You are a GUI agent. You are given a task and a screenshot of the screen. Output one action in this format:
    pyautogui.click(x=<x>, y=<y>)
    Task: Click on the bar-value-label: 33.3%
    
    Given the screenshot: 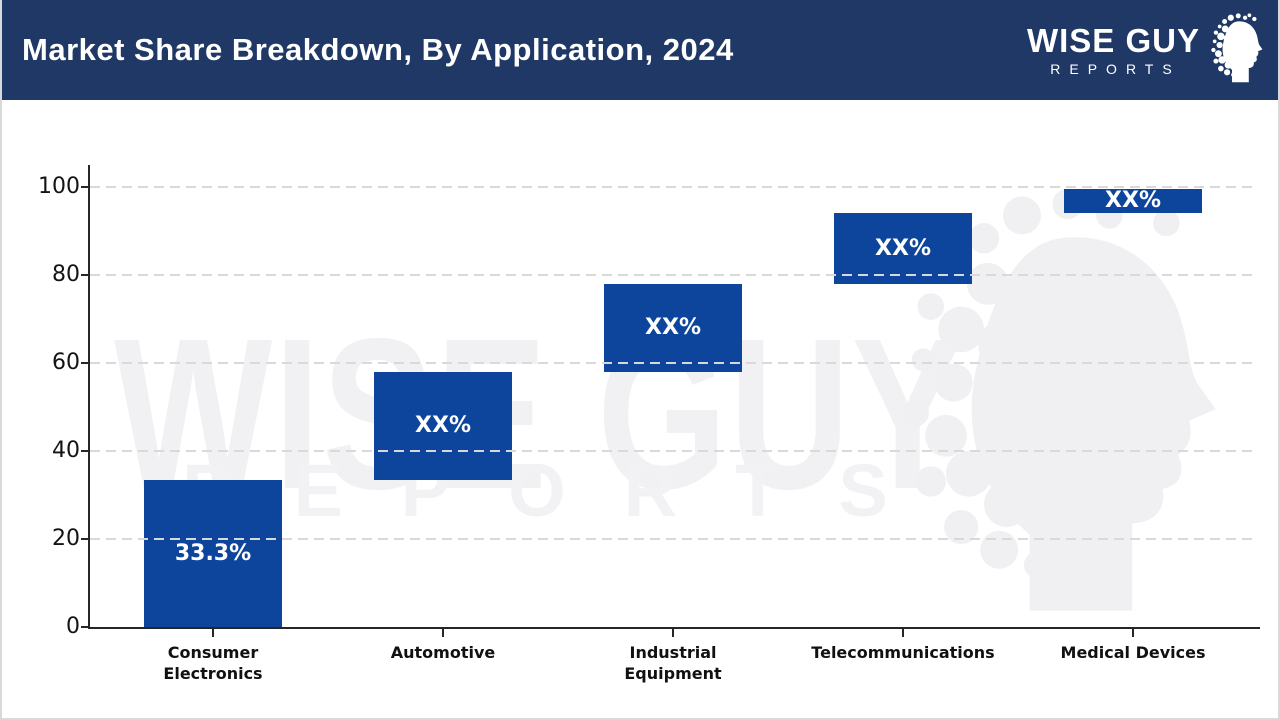 What is the action you would take?
    pyautogui.click(x=213, y=553)
    